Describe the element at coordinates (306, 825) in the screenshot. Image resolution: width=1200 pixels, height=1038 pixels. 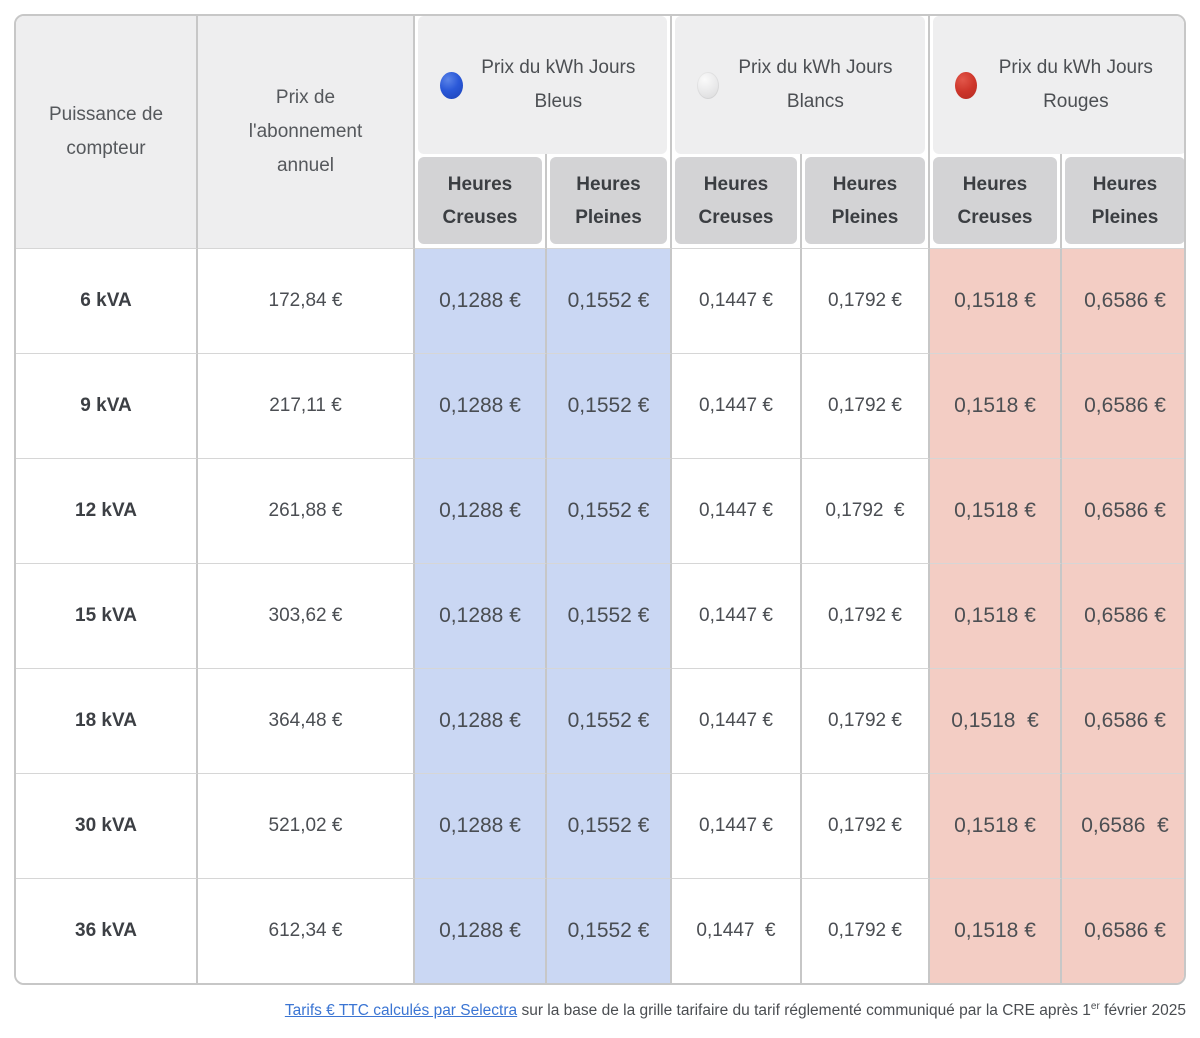
I see `cell-abonnement: 521,02 €` at that location.